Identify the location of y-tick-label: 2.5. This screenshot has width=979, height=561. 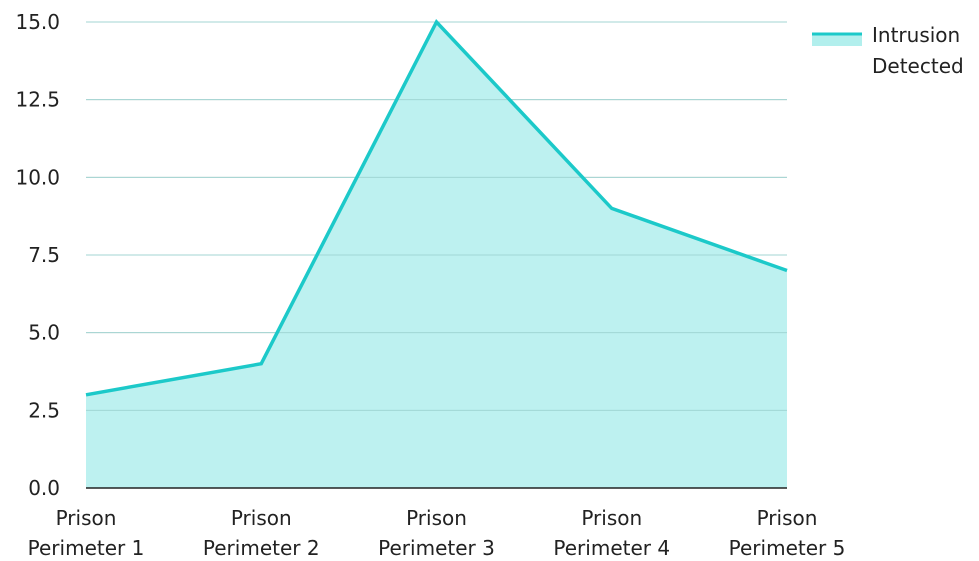
(44, 410).